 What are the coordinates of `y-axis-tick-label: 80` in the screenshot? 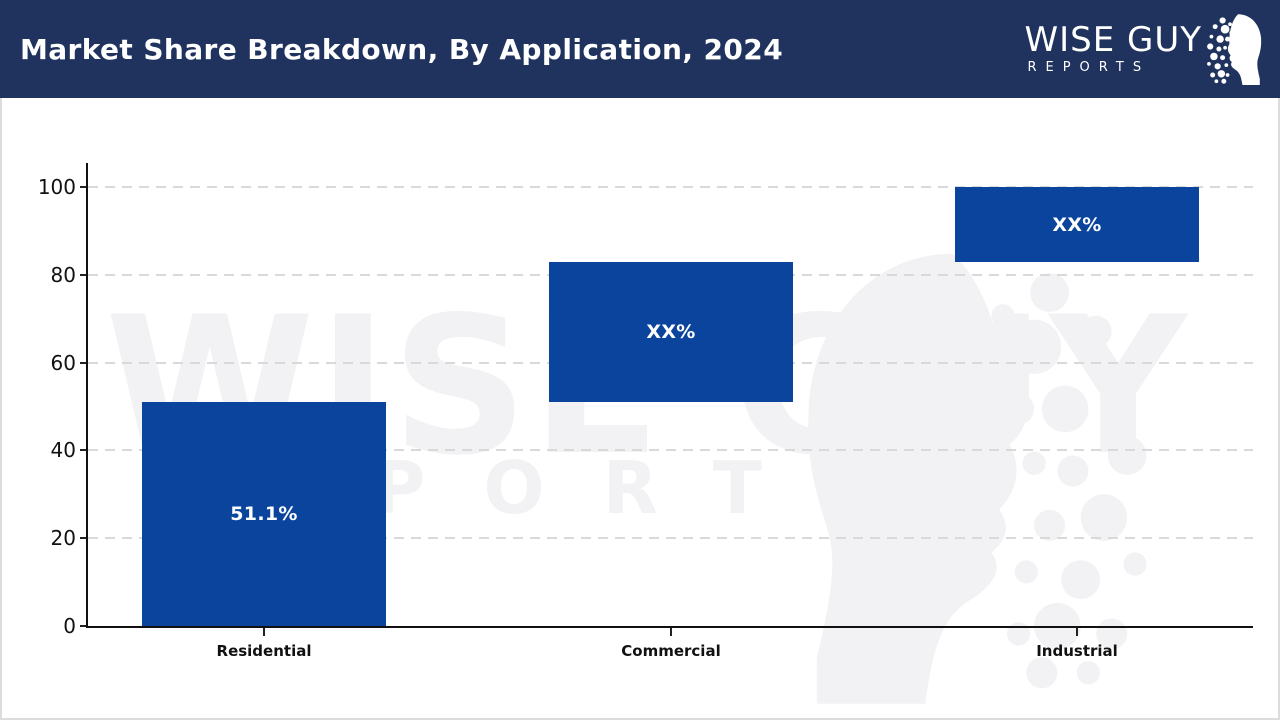 It's located at (63, 274).